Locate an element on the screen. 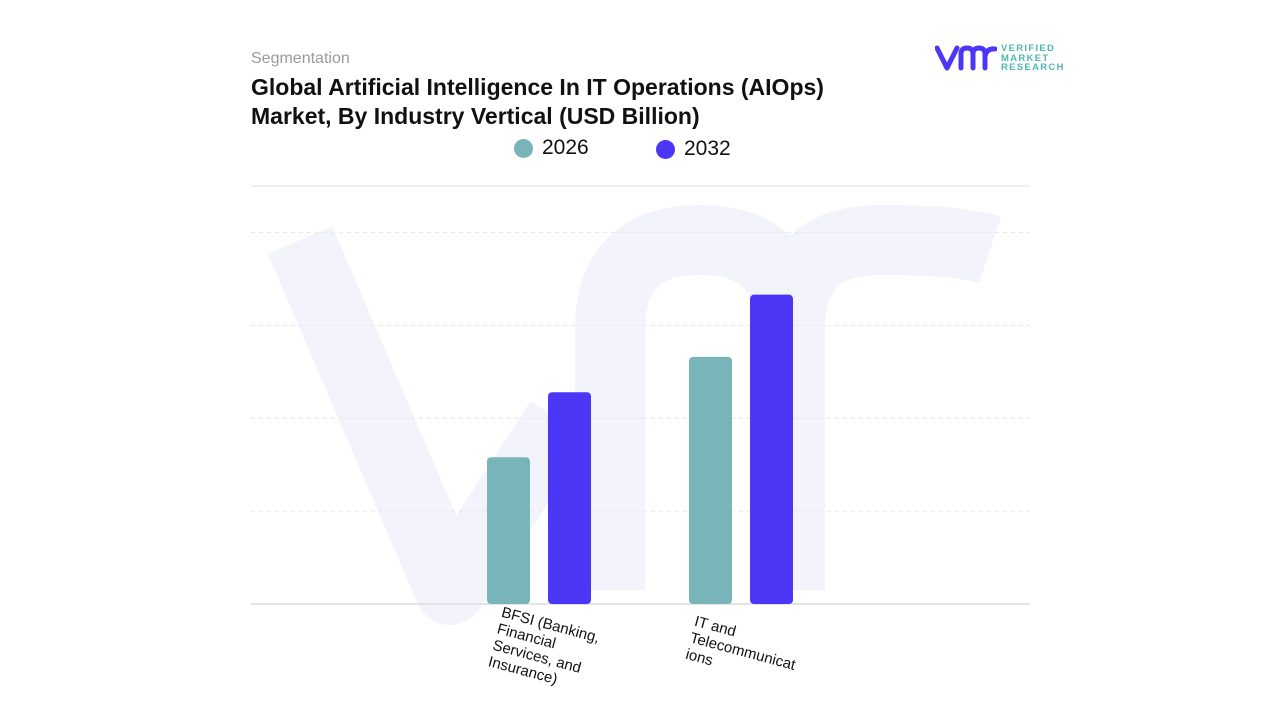 The image size is (1280, 720). legend-item-2032: 2032 is located at coordinates (693, 149).